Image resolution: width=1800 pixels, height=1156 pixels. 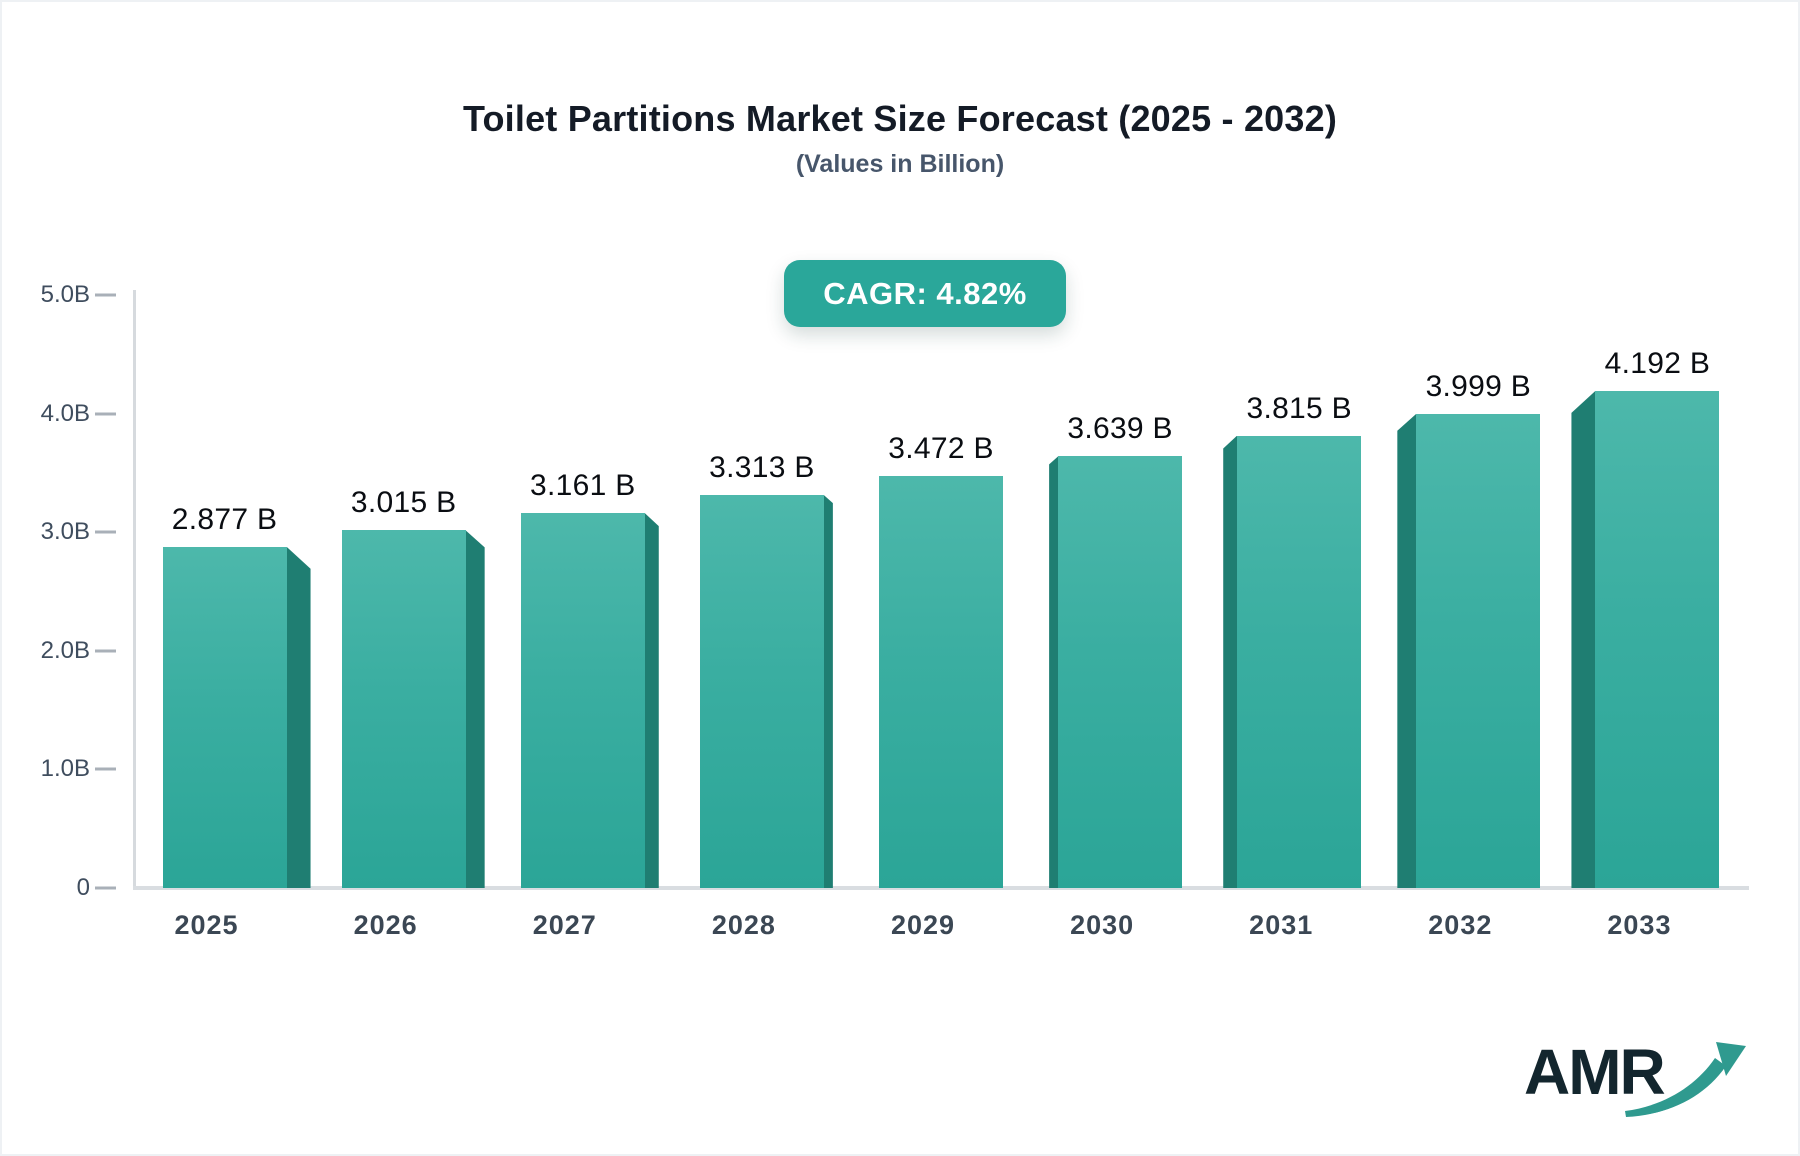 I want to click on y-tick-label-3.0B: 3.0B, so click(x=65, y=532).